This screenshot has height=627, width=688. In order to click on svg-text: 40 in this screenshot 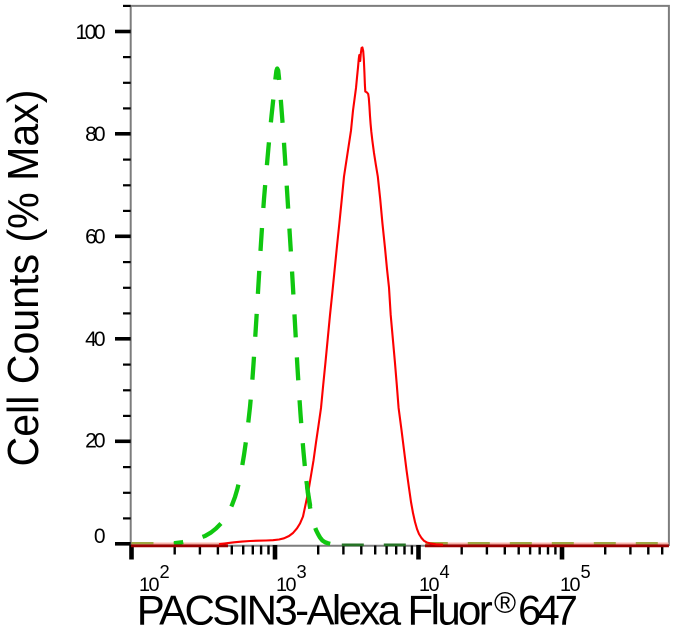, I will do `click(95, 339)`.